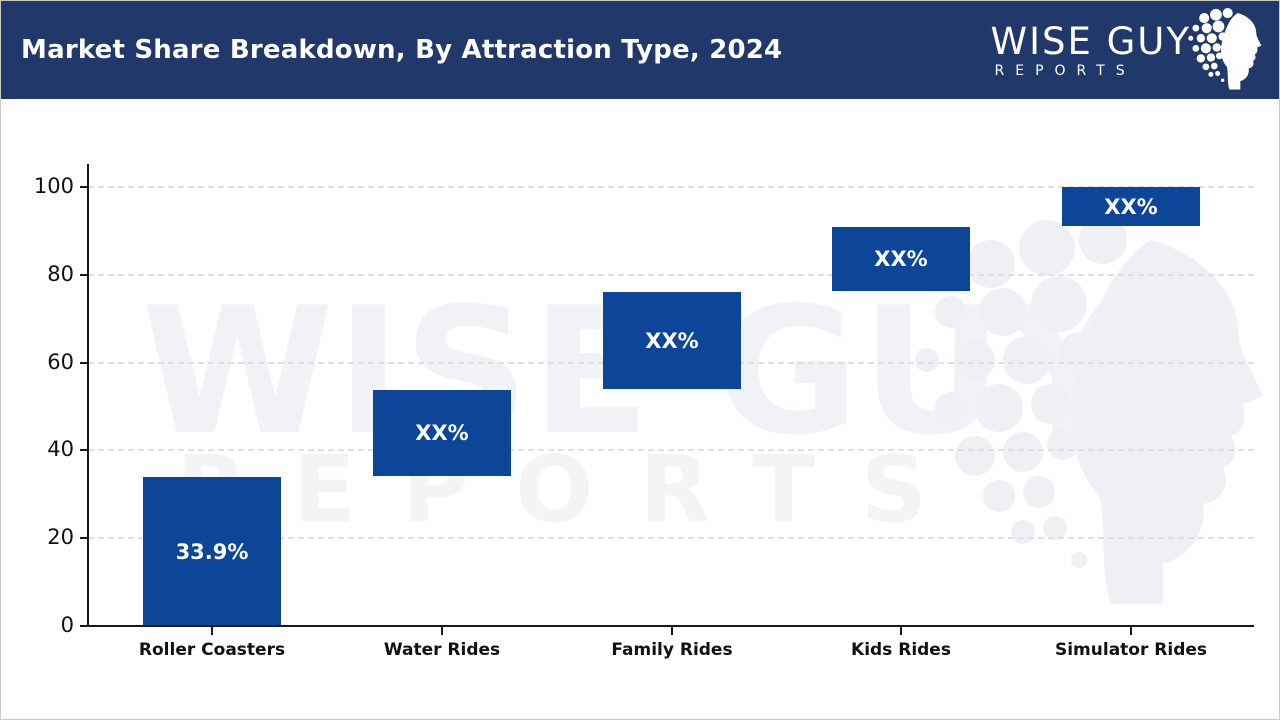  Describe the element at coordinates (88, 395) in the screenshot. I see `y-axis-line` at that location.